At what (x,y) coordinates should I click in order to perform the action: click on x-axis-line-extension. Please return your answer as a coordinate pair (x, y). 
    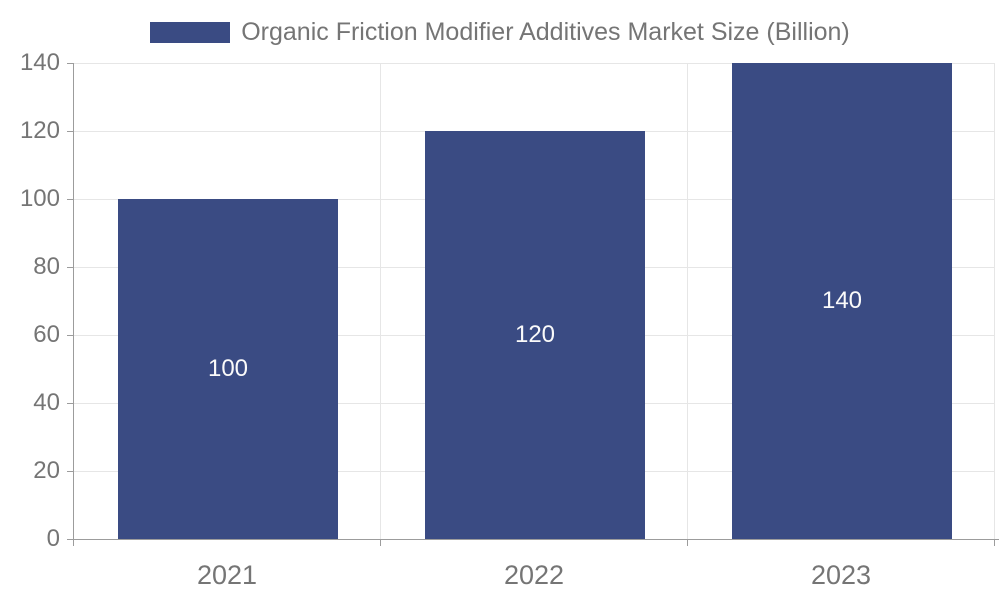
    Looking at the image, I should click on (996, 539).